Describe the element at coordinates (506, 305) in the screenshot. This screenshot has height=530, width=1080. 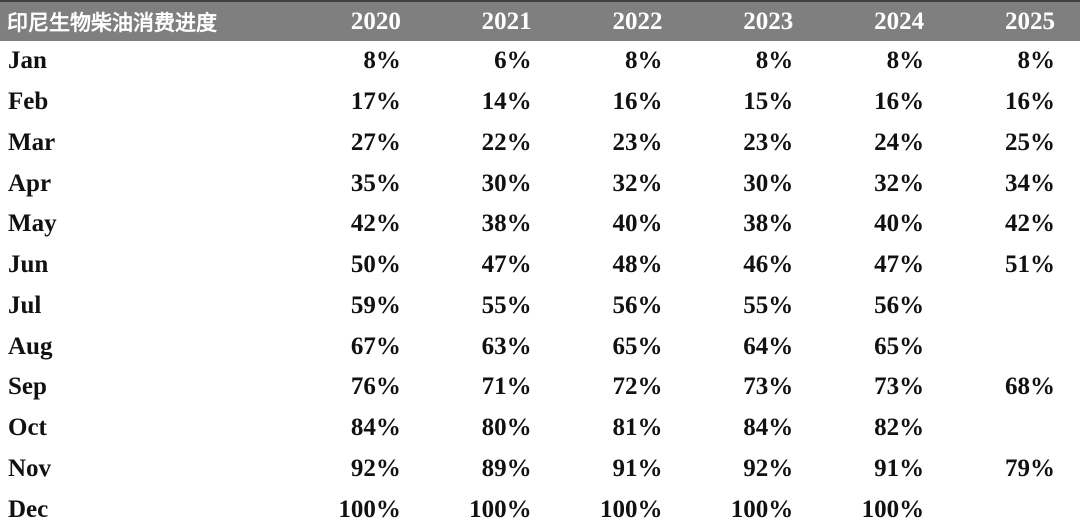
I see `value-cell-2021: 55%` at that location.